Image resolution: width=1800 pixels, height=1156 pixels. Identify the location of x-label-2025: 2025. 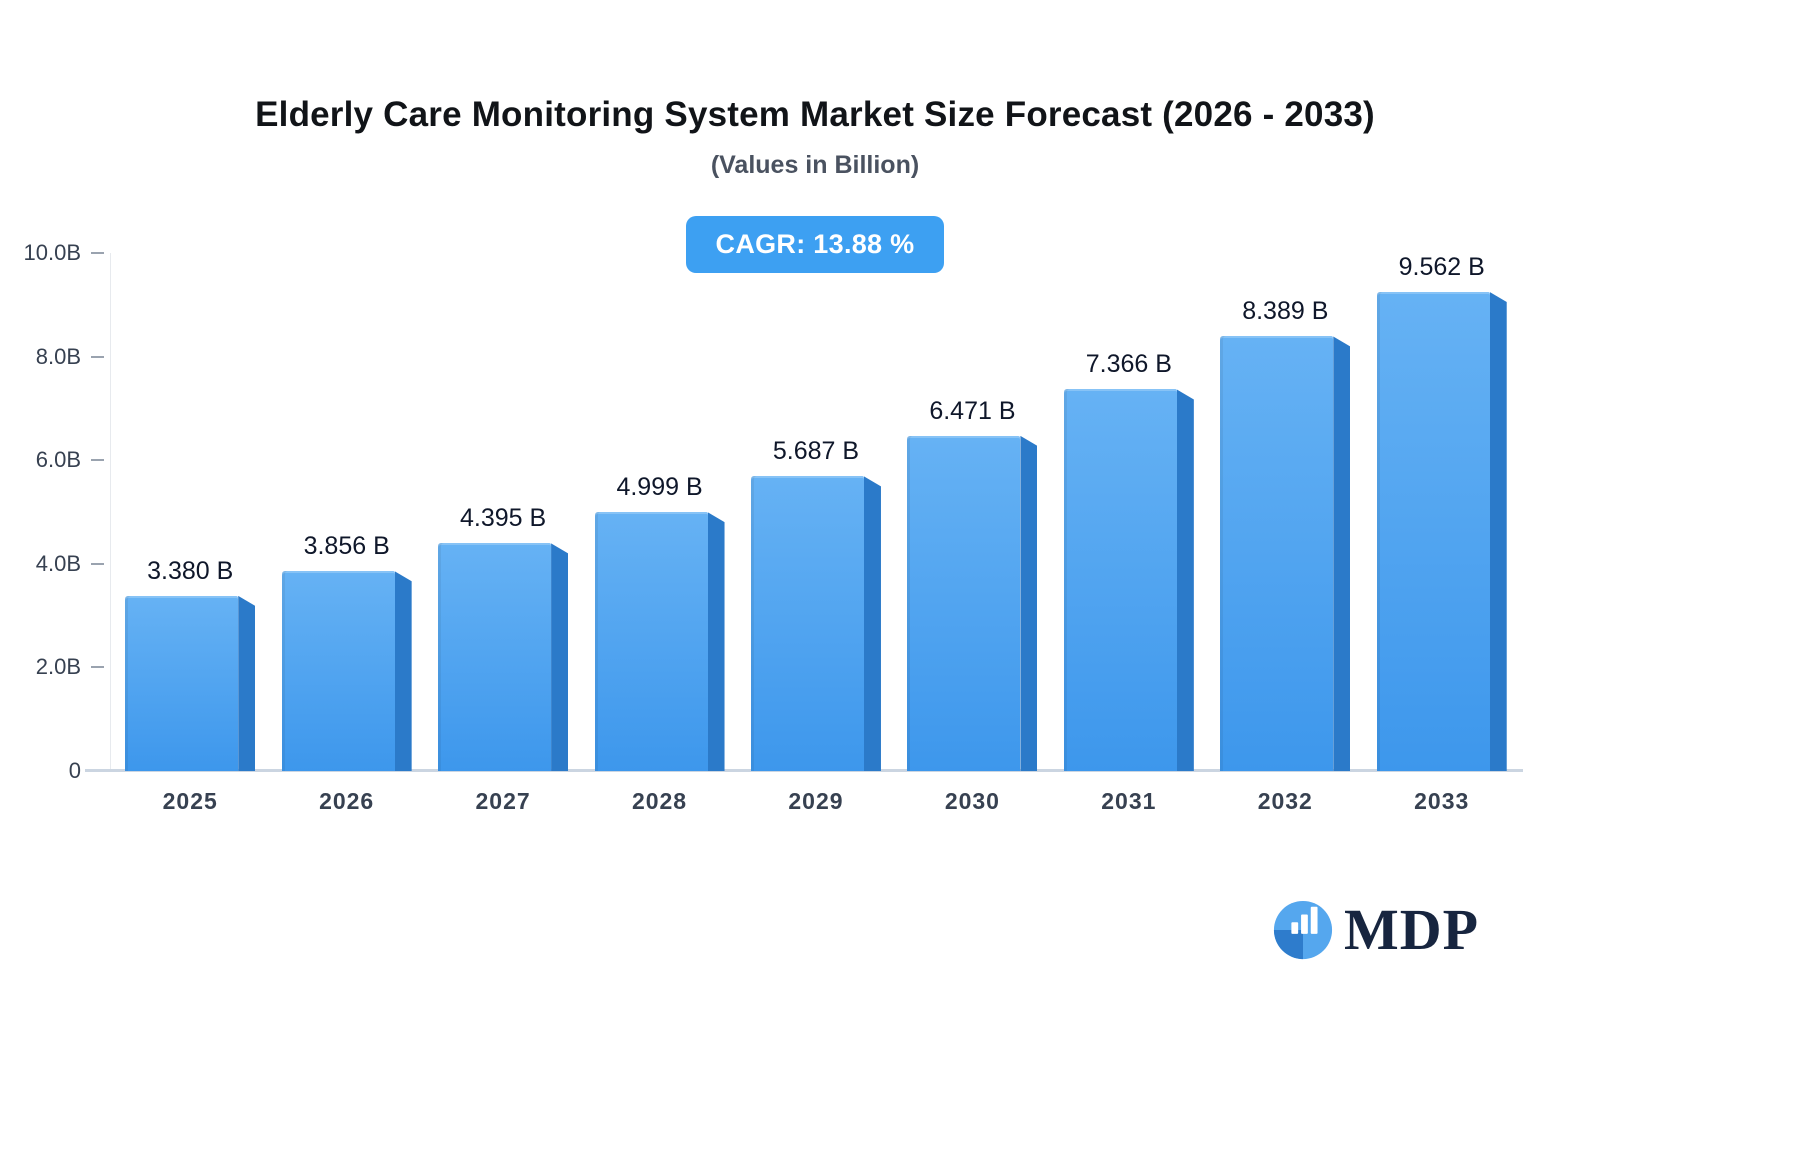
(190, 801).